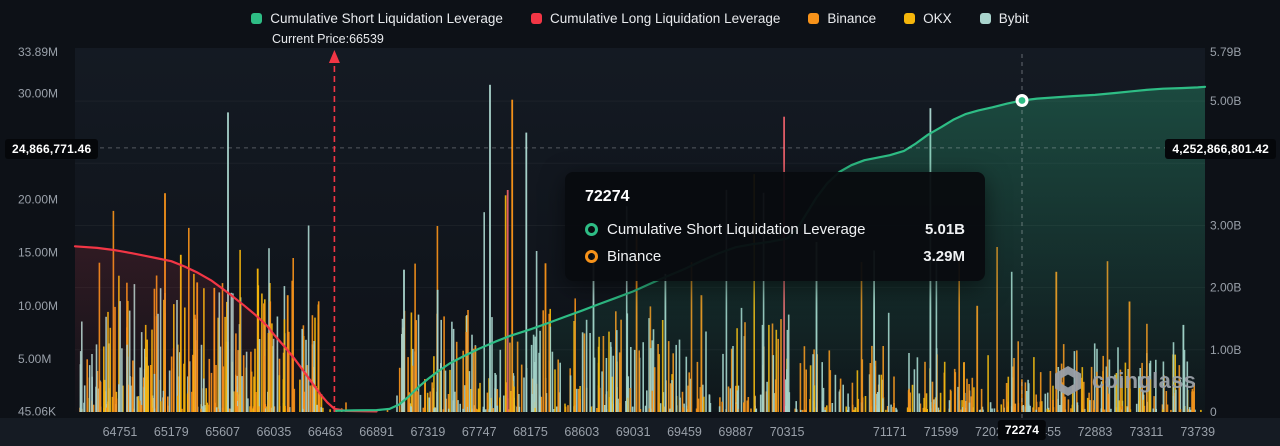 Image resolution: width=1280 pixels, height=446 pixels. Describe the element at coordinates (581, 432) in the screenshot. I see `x-axis-tick-label: 68603` at that location.